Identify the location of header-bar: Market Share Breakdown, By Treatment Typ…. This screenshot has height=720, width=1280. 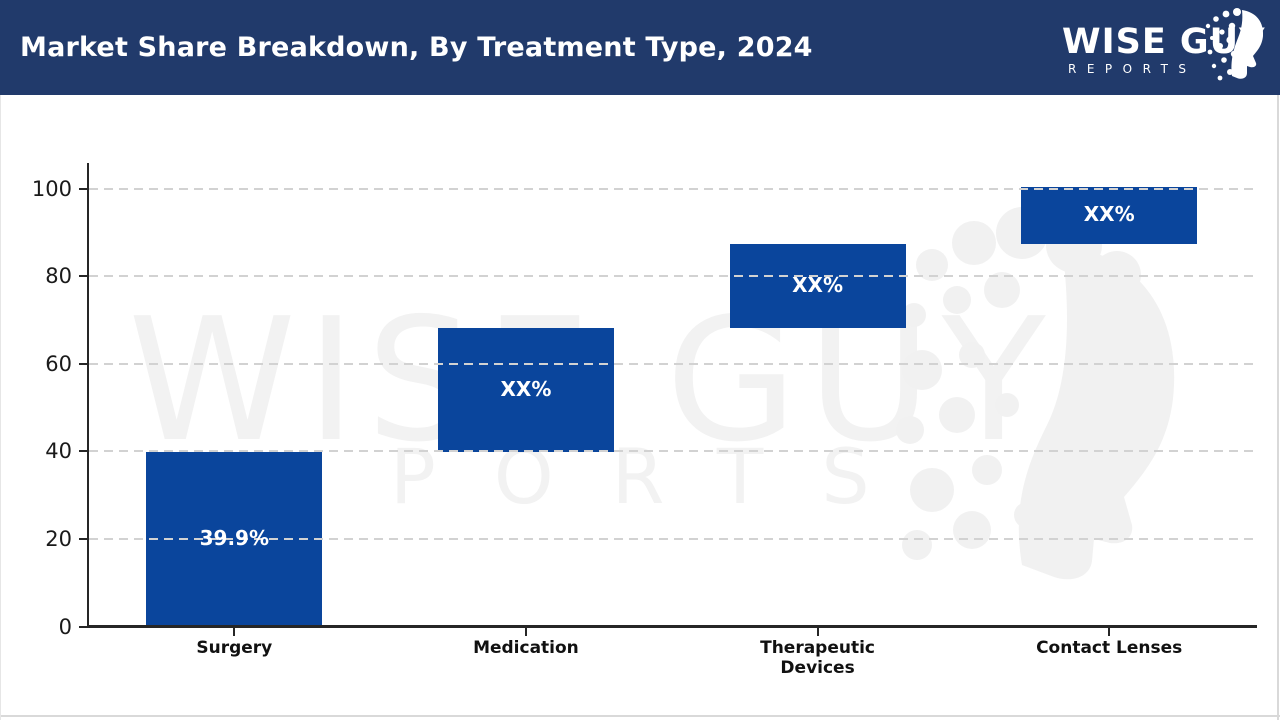
(640, 47).